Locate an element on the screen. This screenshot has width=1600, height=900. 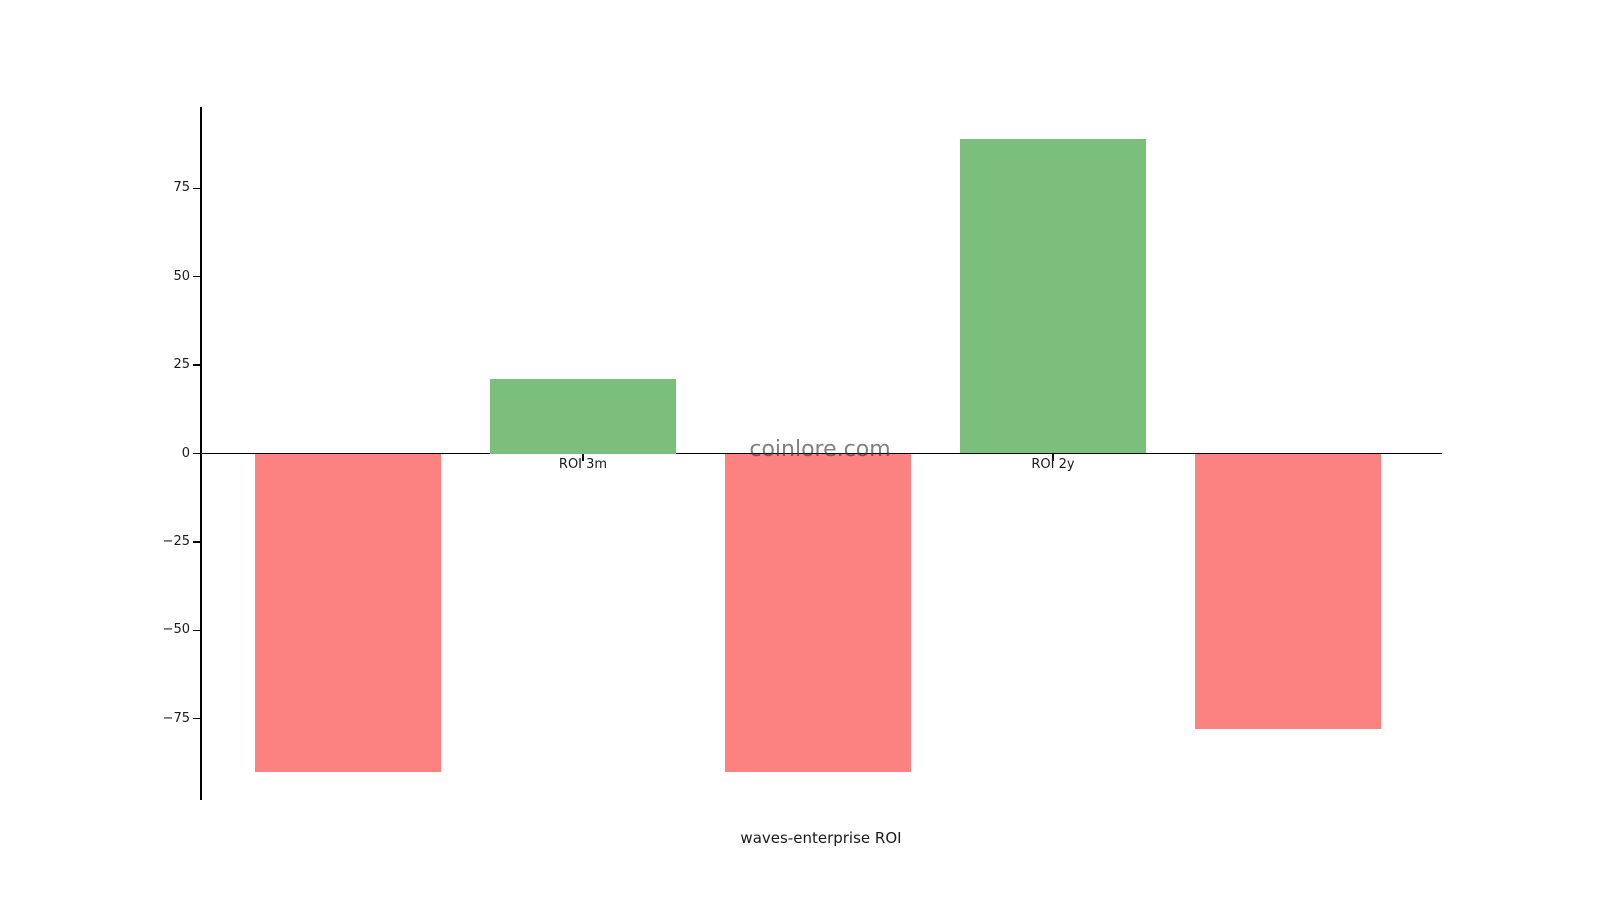
bar-roi-2y is located at coordinates (1053, 296).